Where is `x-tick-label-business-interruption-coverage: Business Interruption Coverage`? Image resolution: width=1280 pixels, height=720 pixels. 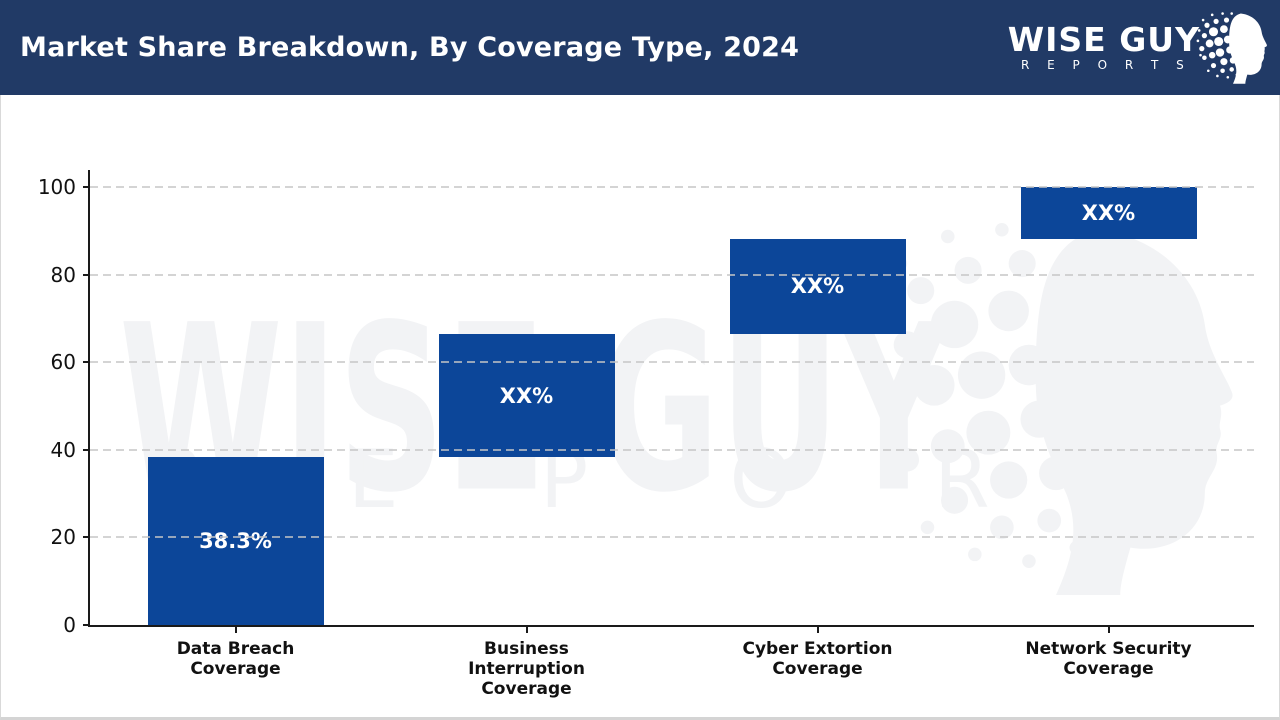
x-tick-label-business-interruption-coverage: Business Interruption Coverage is located at coordinates (526, 669).